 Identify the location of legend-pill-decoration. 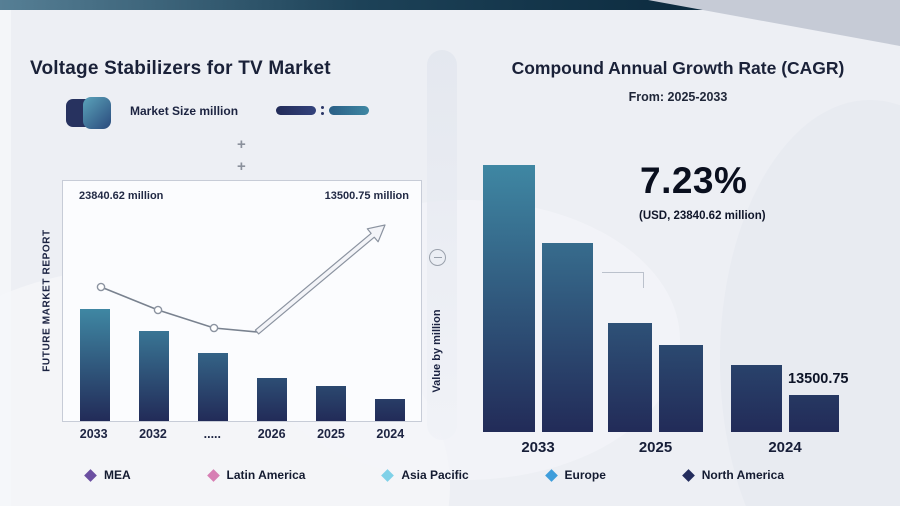
(322, 110).